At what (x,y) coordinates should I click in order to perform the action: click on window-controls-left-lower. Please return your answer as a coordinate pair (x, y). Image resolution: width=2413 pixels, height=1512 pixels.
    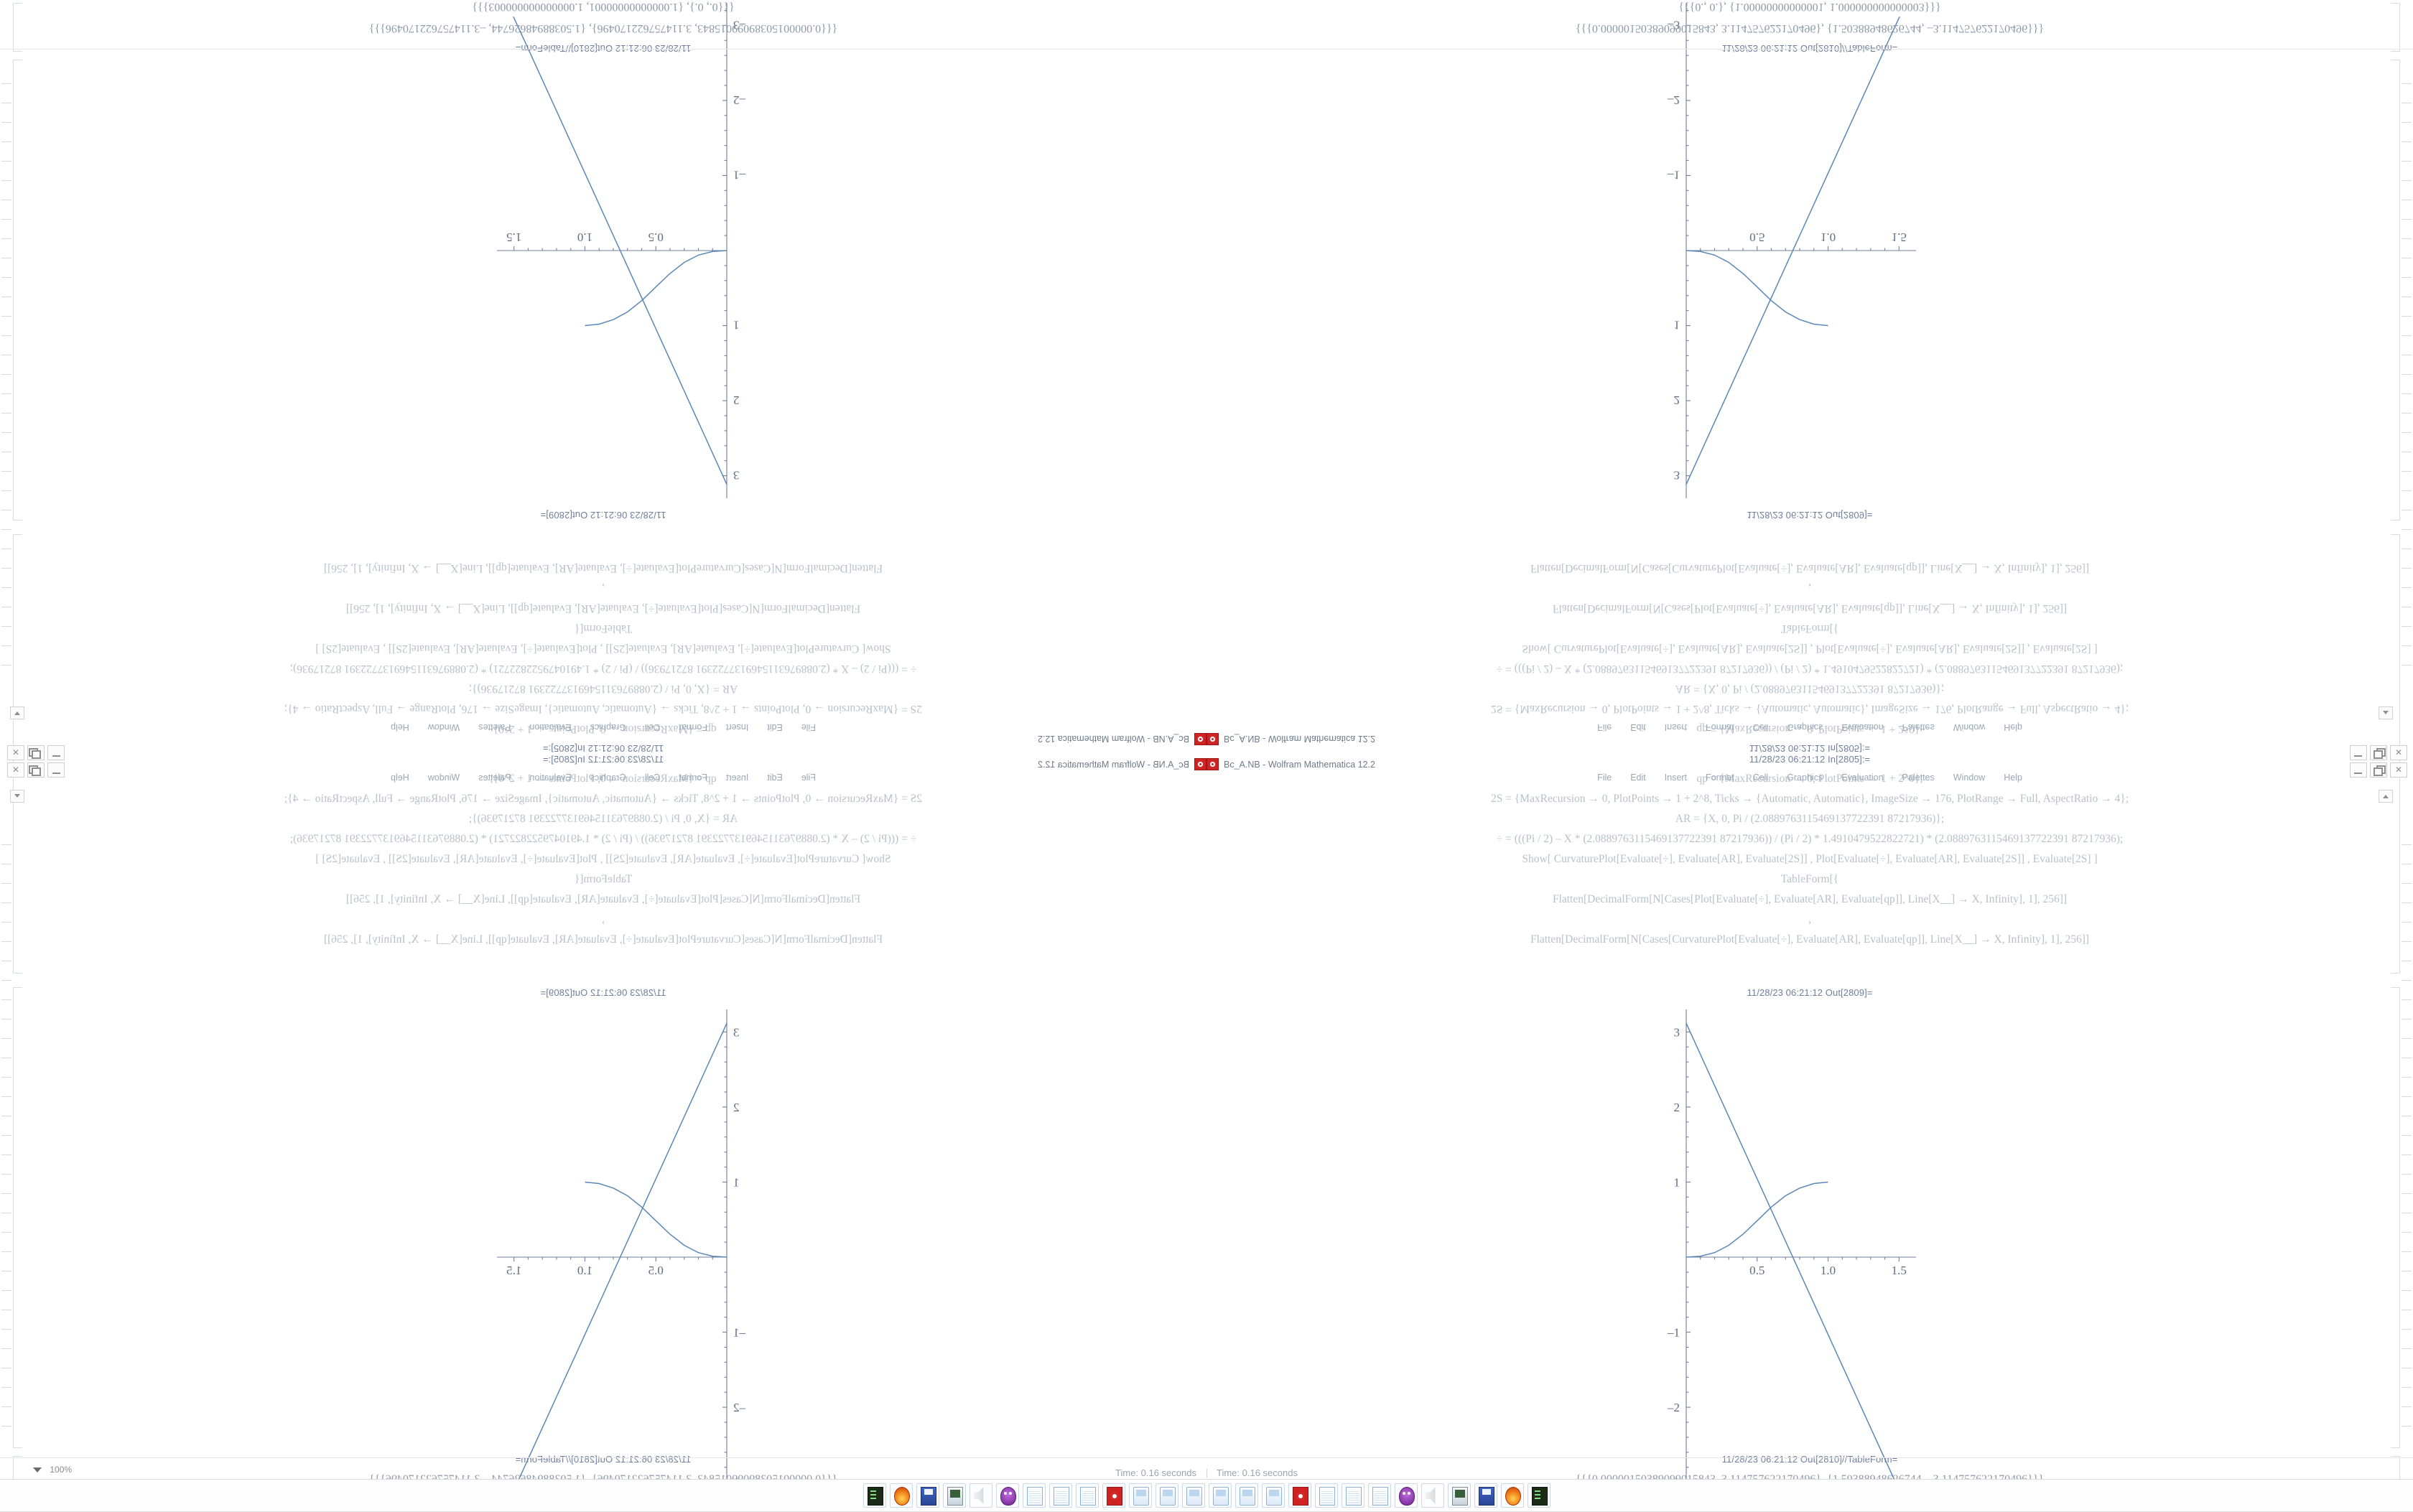
    Looking at the image, I should click on (36, 770).